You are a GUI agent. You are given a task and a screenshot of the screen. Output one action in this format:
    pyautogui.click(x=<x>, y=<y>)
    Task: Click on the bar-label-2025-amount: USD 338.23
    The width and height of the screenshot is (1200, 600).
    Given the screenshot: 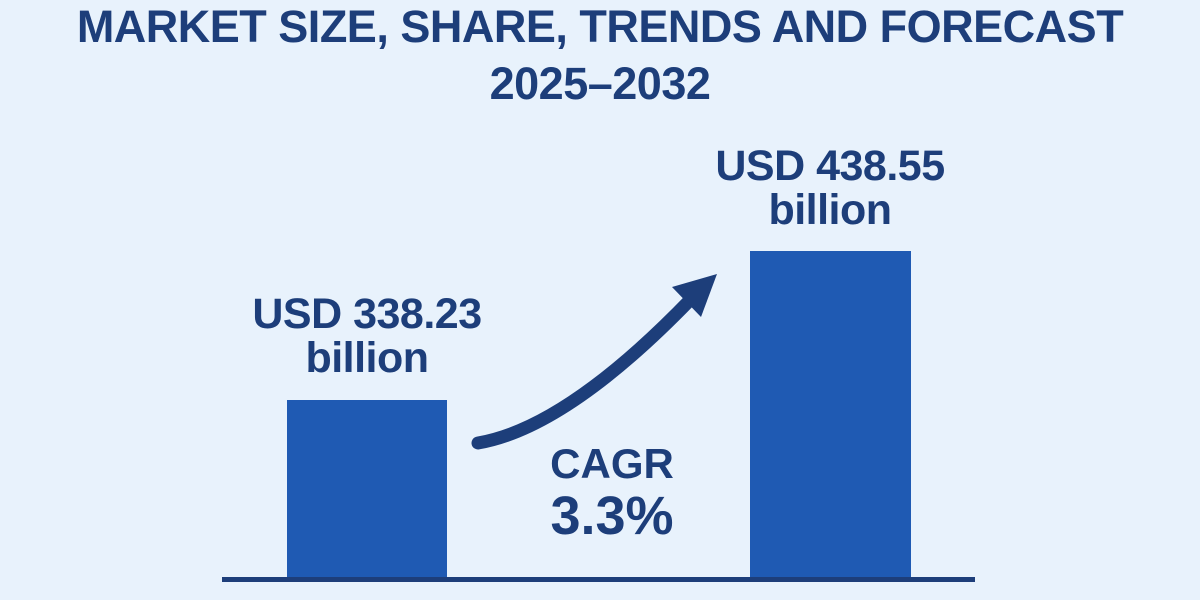 What is the action you would take?
    pyautogui.click(x=367, y=314)
    